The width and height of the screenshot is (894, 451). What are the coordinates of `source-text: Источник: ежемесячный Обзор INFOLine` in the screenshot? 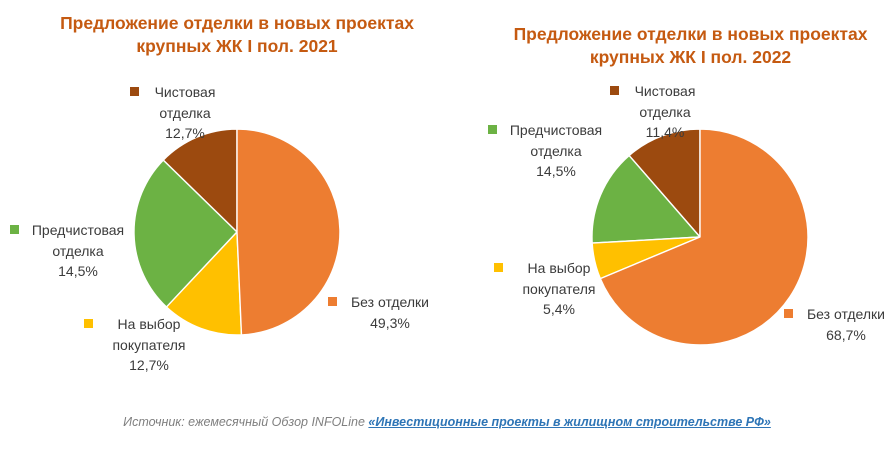 It's located at (246, 422).